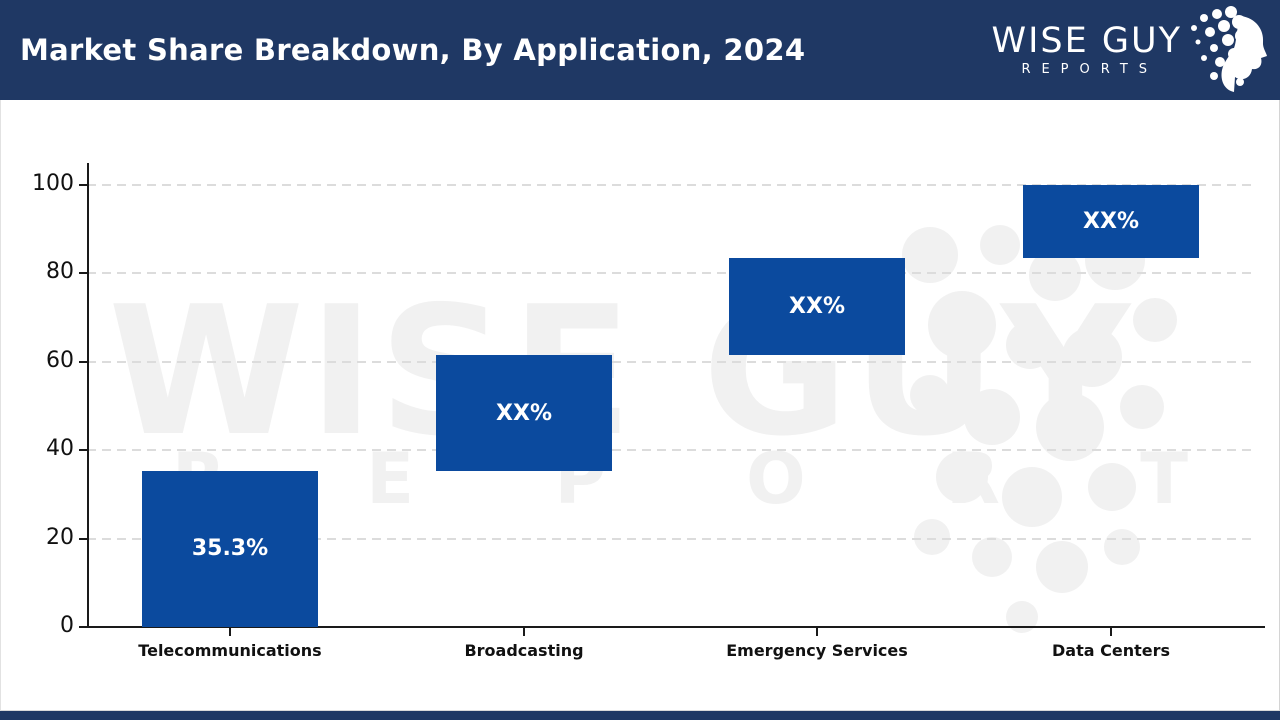 Image resolution: width=1280 pixels, height=720 pixels. I want to click on bar-value-label: 35.3%, so click(230, 549).